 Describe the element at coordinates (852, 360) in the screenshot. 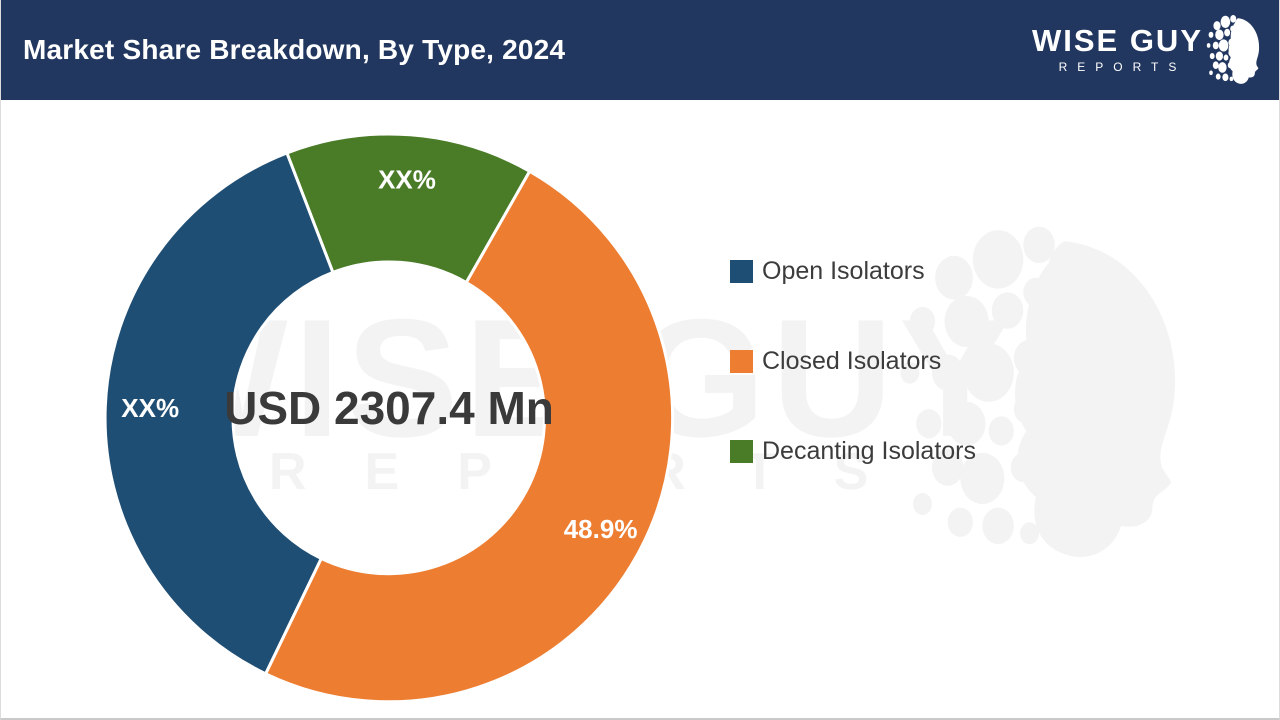

I see `legend-label: Closed Isolators` at that location.